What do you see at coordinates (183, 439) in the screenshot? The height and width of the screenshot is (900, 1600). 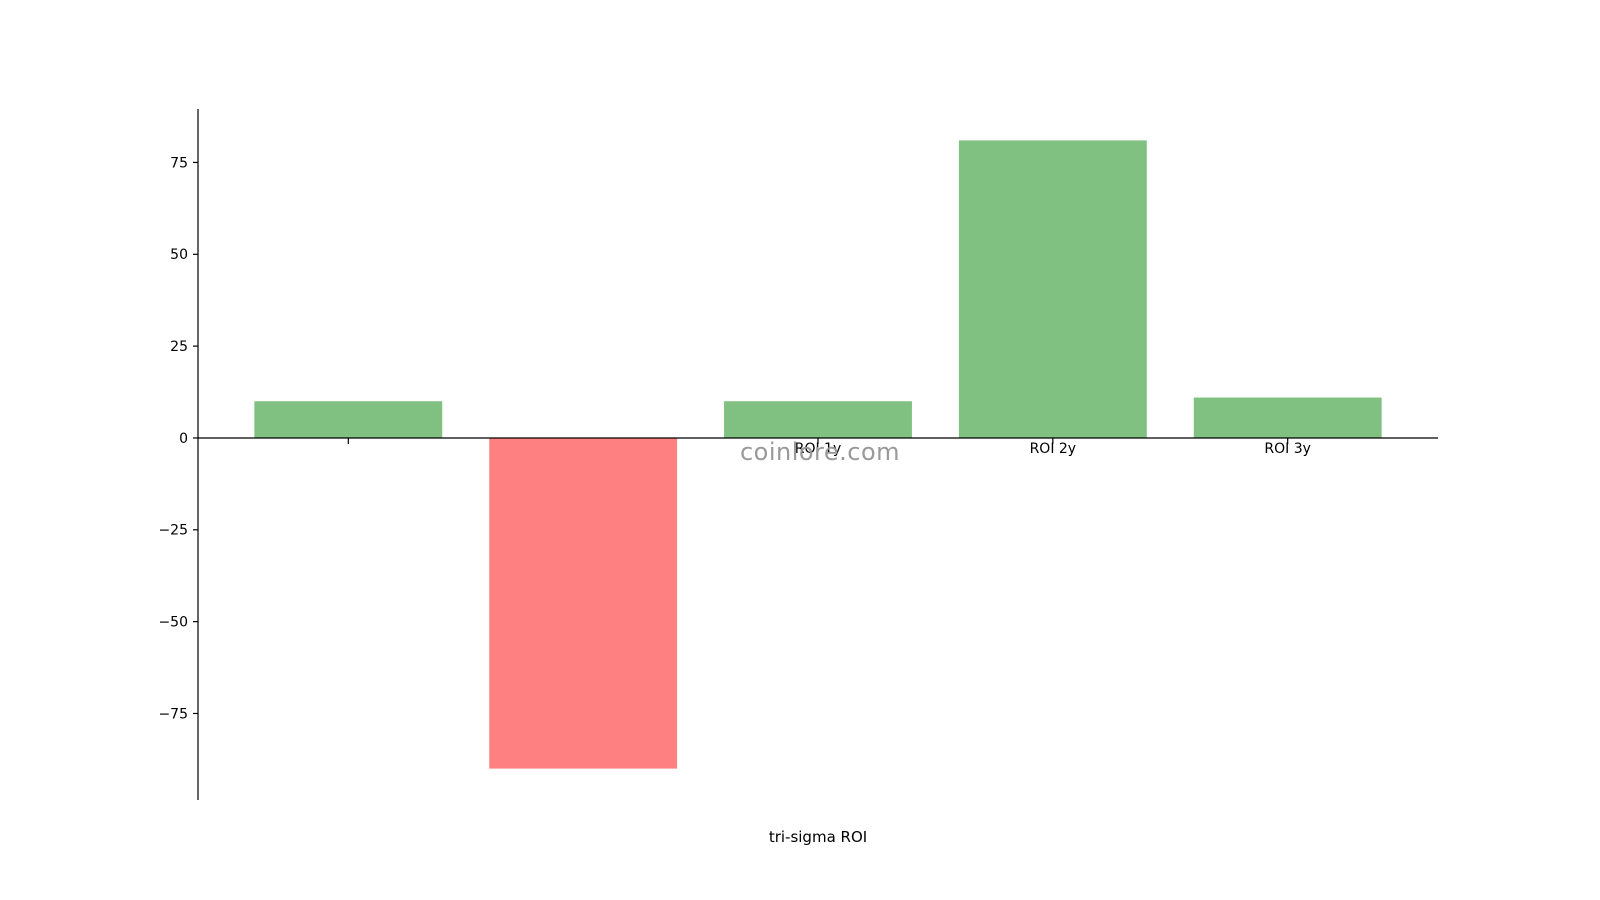 I see `y-tick-label: 0` at bounding box center [183, 439].